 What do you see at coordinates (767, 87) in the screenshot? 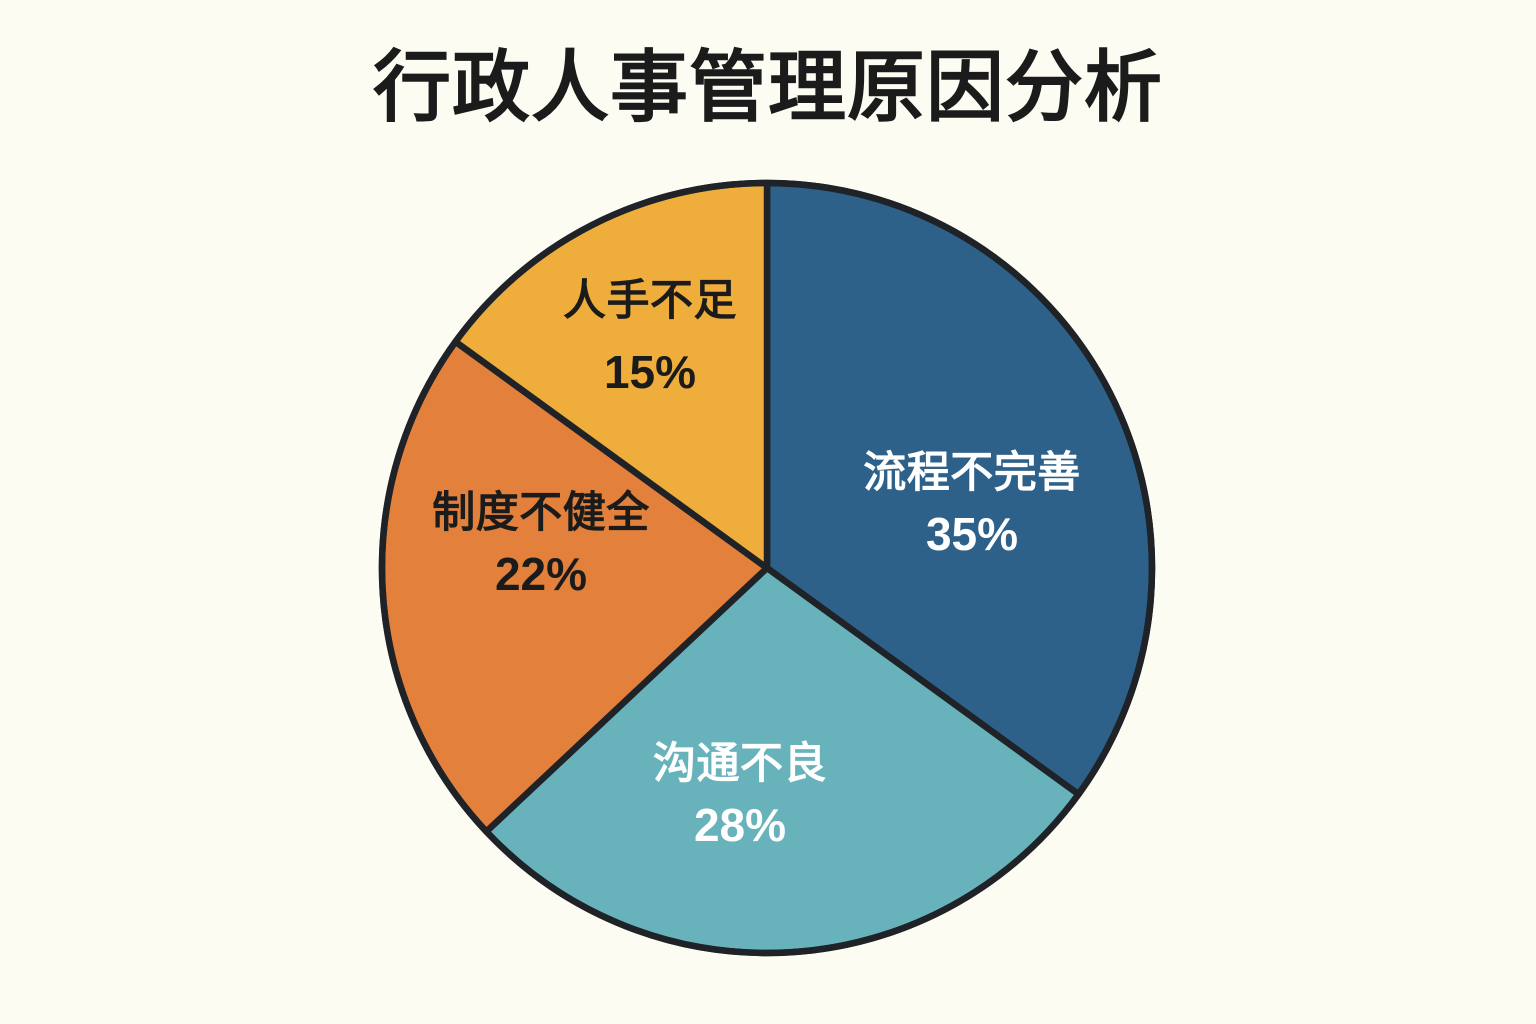
I see `page-title: 行政人事管理原因分析` at bounding box center [767, 87].